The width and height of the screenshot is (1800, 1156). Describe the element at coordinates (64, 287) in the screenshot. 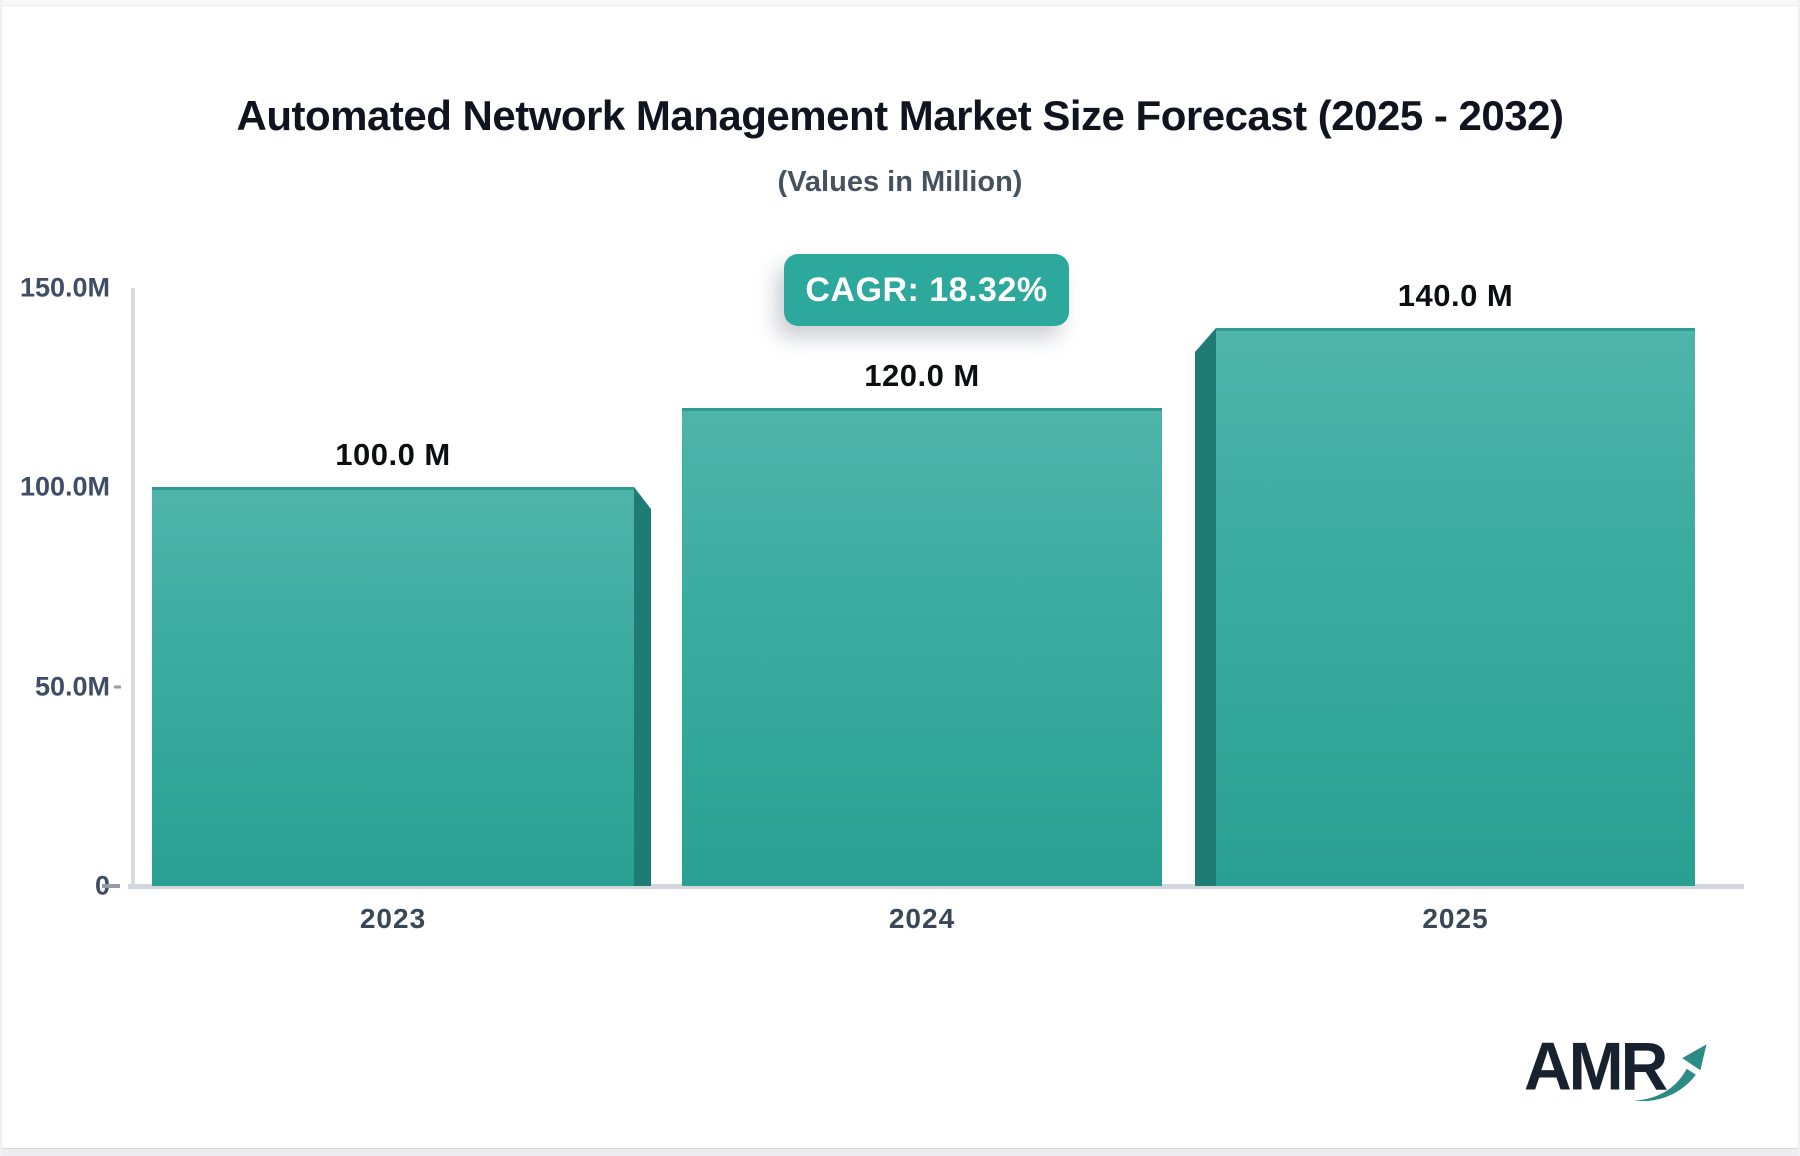

I see `y-axis-tick-label: 150.0M` at that location.